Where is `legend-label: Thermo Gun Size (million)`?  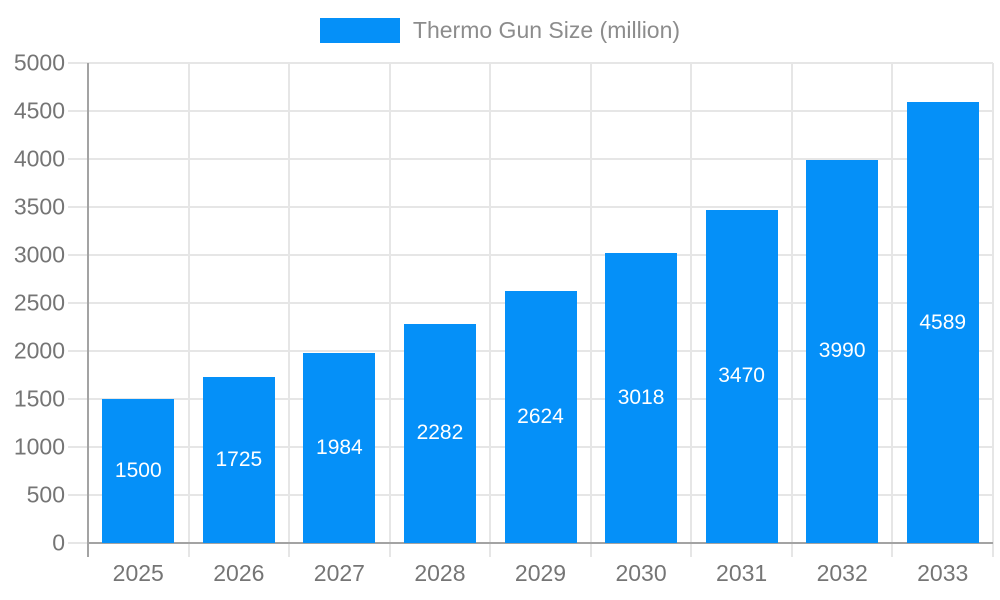
legend-label: Thermo Gun Size (million) is located at coordinates (546, 30).